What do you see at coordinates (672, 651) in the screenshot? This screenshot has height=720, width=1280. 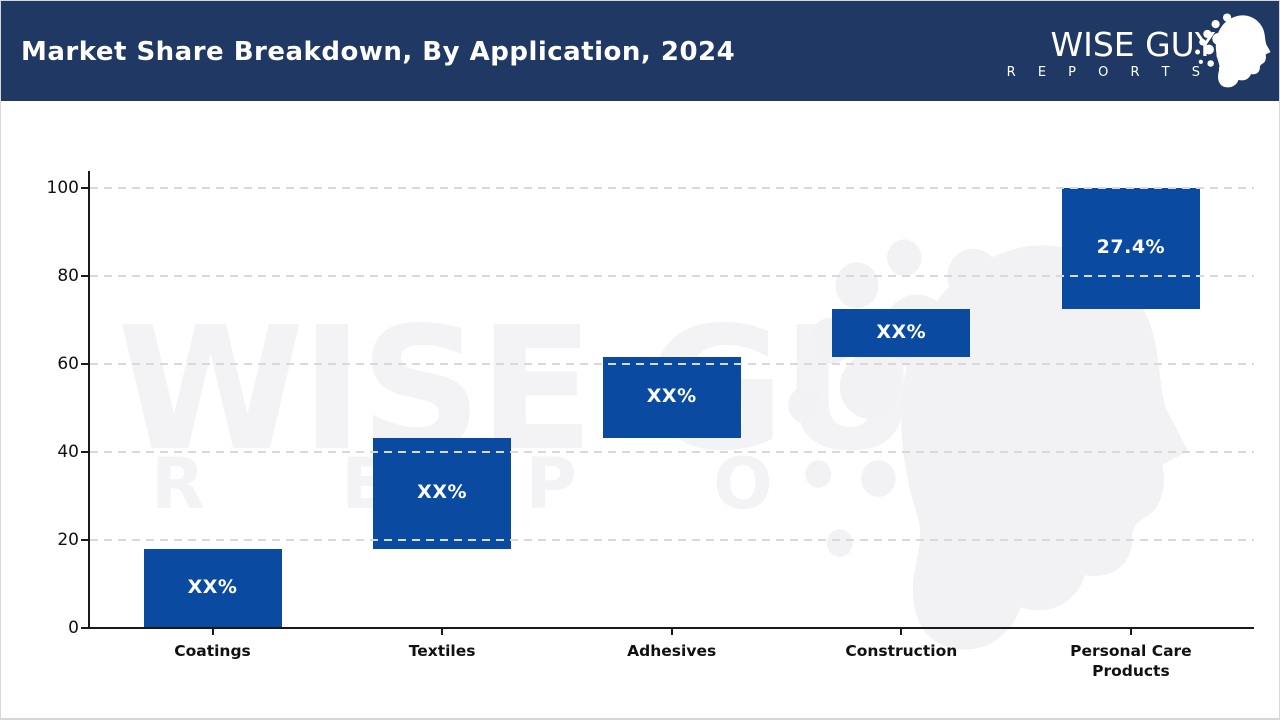 I see `category-label-line: Adhesives` at bounding box center [672, 651].